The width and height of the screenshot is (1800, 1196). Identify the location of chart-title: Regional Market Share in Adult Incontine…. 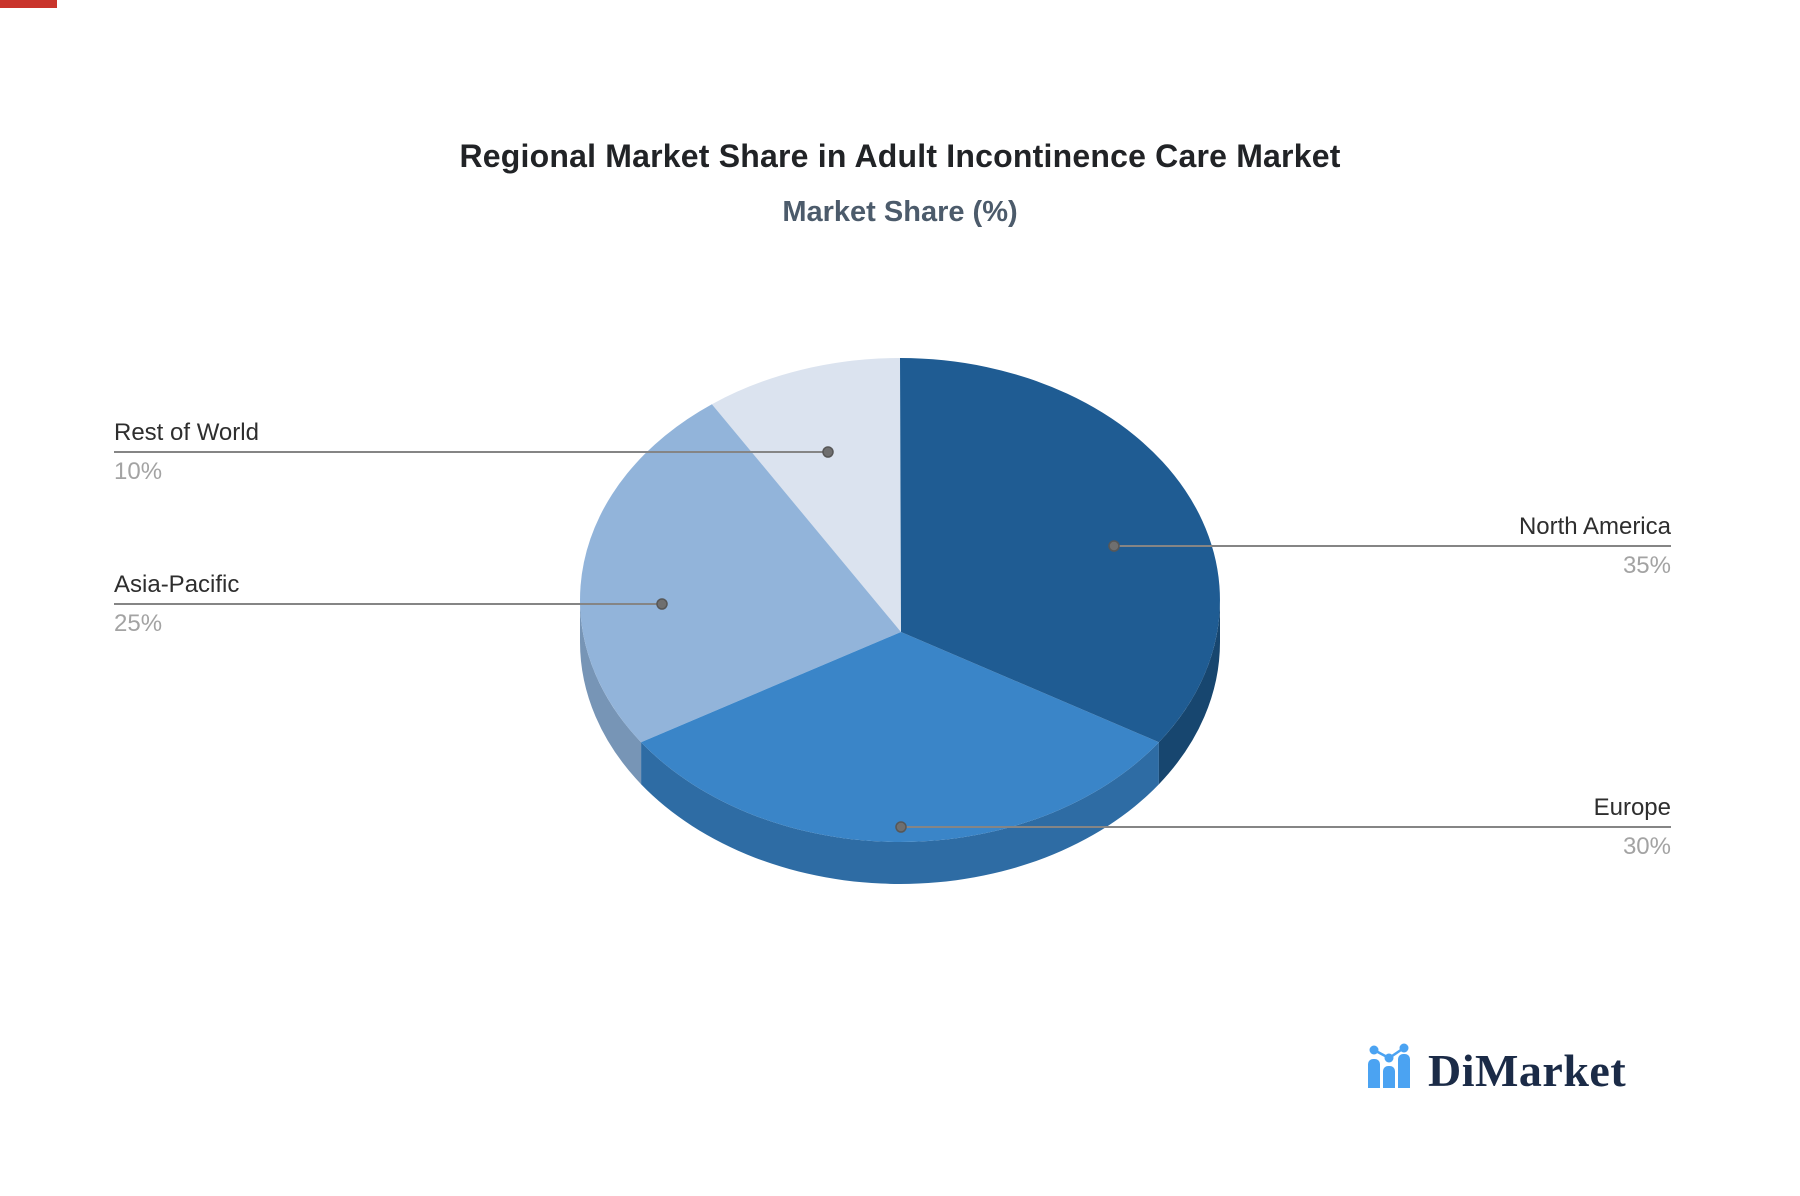
(900, 156).